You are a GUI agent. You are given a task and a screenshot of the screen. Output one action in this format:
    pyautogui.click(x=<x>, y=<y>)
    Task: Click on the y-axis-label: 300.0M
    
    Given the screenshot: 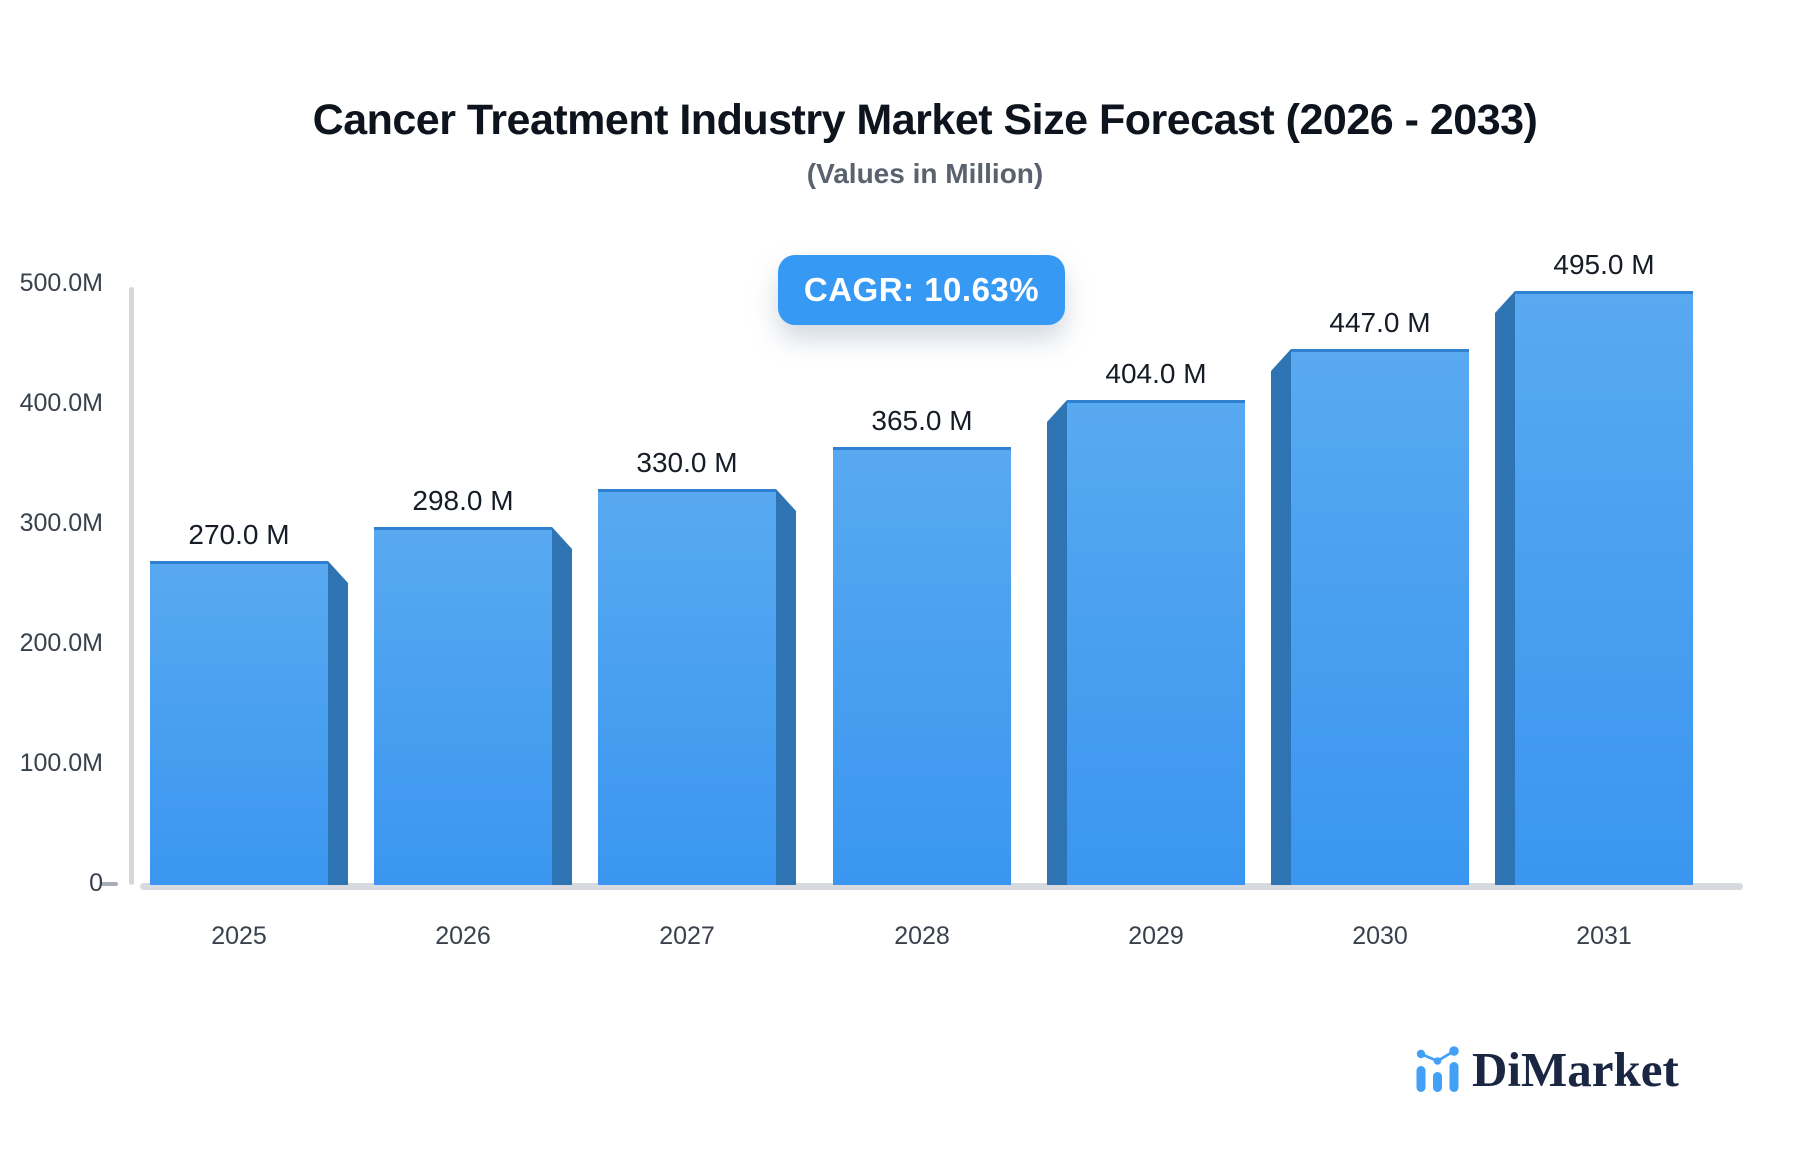 What is the action you would take?
    pyautogui.click(x=61, y=523)
    